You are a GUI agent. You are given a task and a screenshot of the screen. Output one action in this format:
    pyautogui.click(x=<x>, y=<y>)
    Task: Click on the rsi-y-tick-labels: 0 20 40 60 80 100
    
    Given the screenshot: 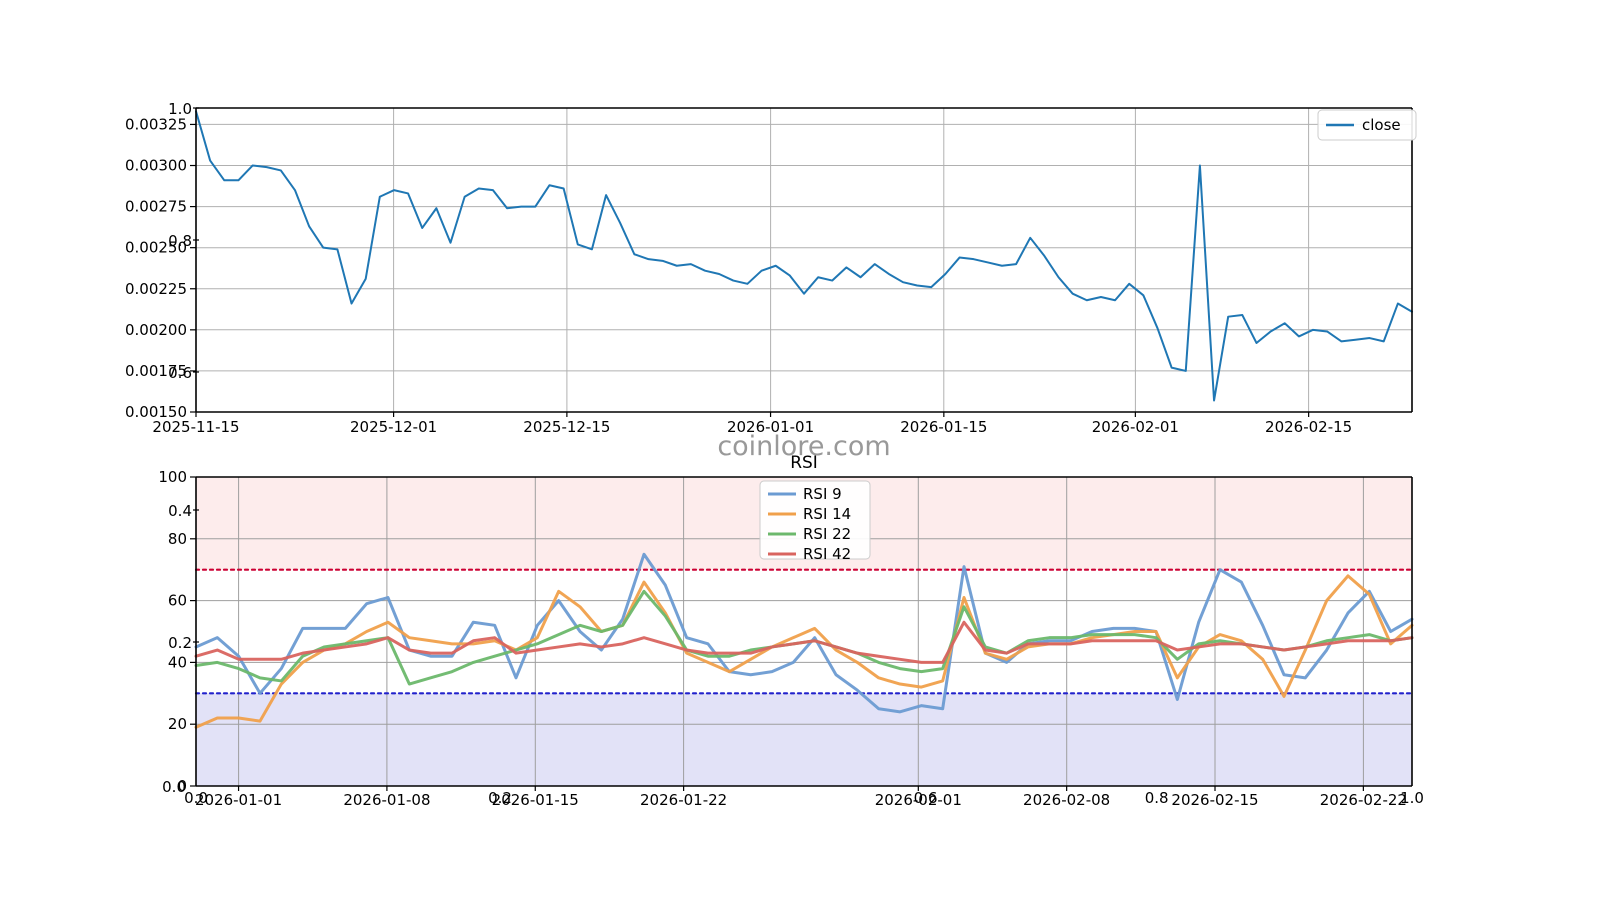 What is the action you would take?
    pyautogui.click(x=177, y=631)
    